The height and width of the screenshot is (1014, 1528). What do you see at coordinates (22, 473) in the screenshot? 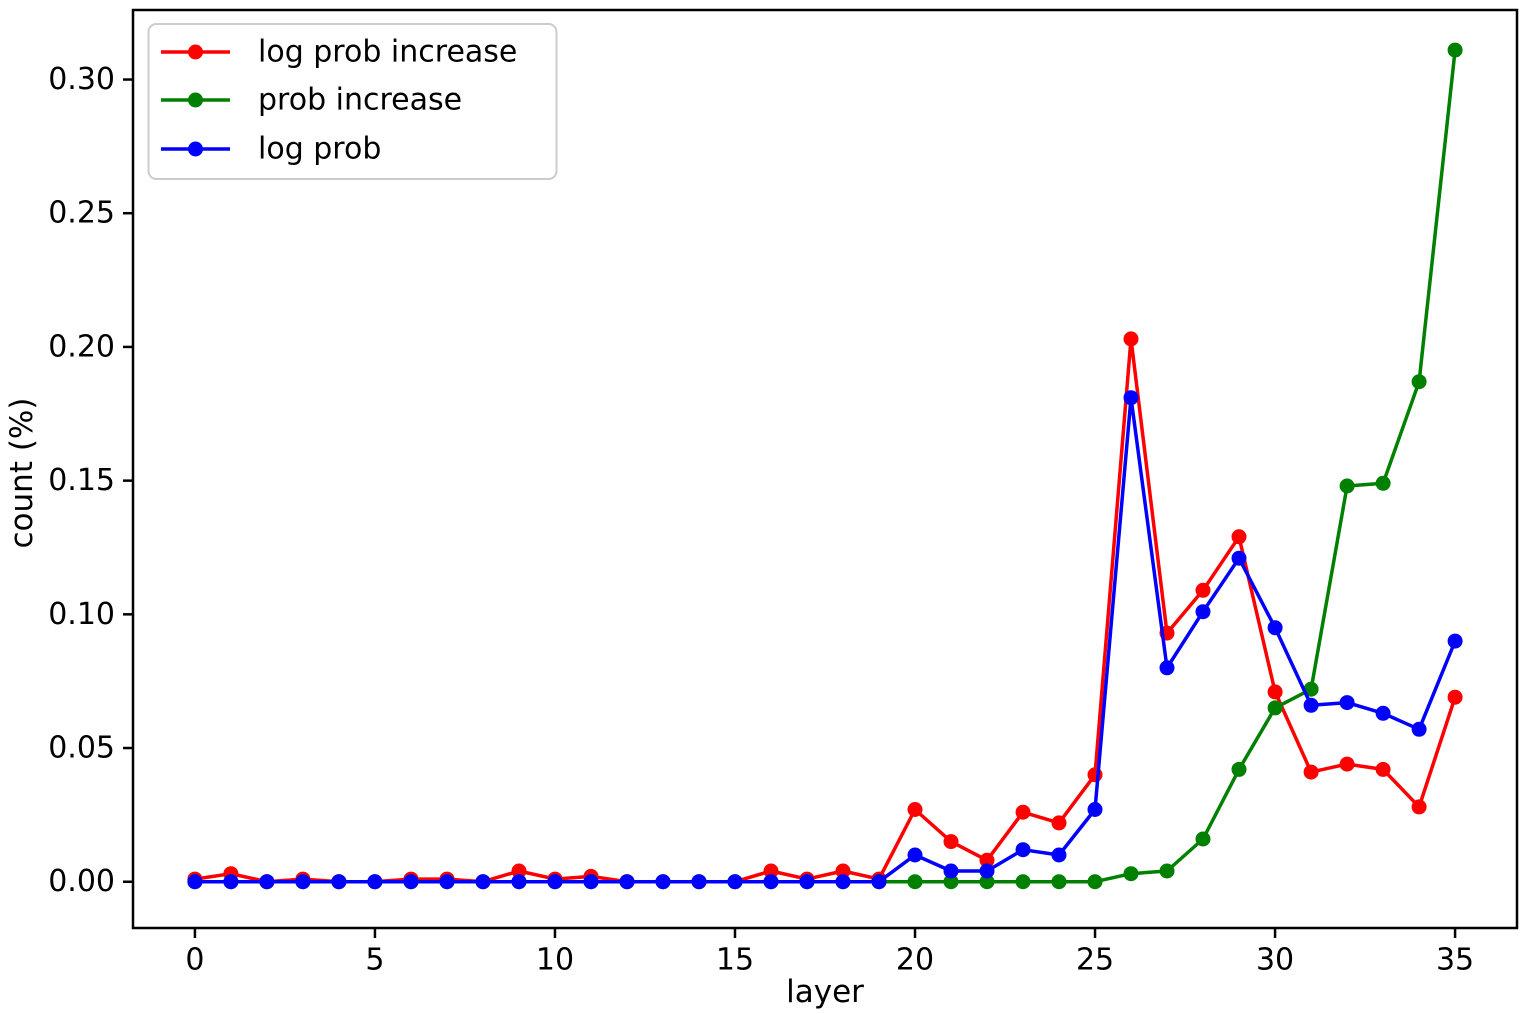
I see `y-axis-label: count (%)` at bounding box center [22, 473].